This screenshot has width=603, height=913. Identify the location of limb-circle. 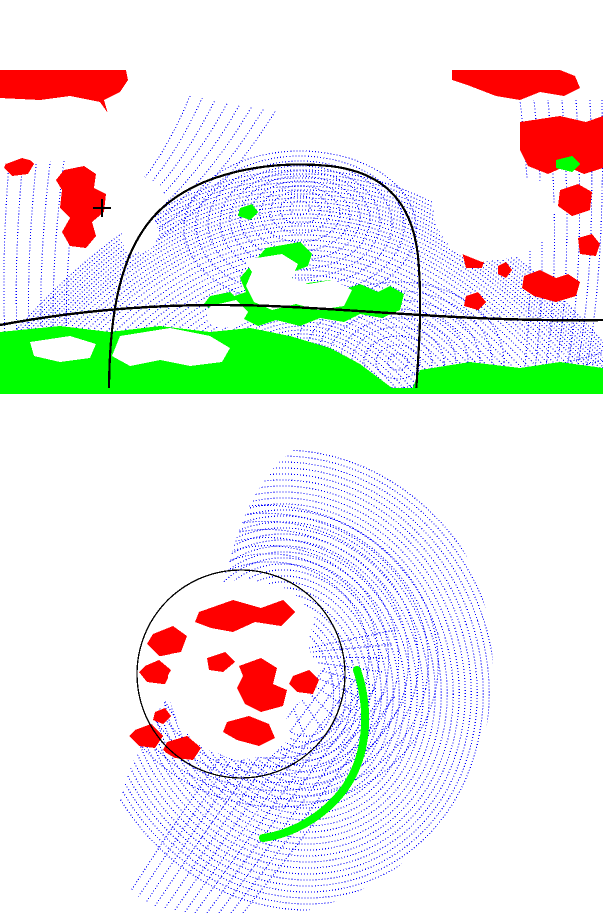
(241, 674).